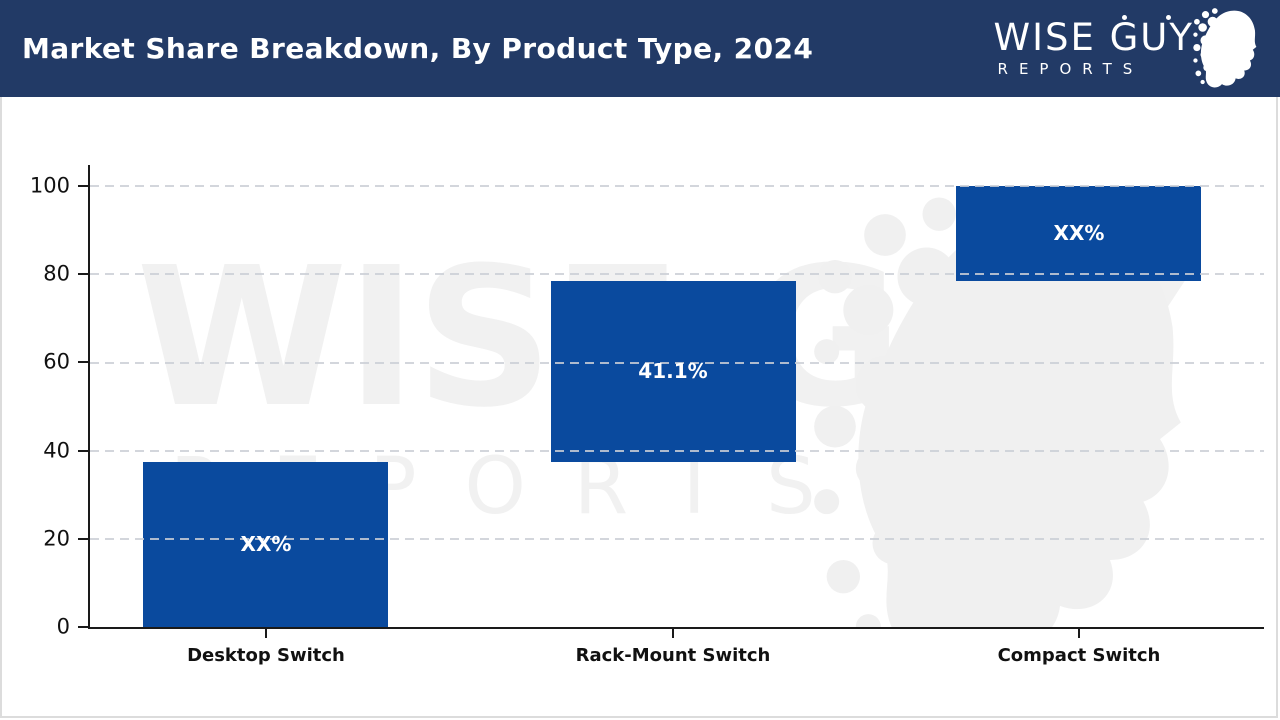 The image size is (1280, 720). What do you see at coordinates (1124, 17) in the screenshot?
I see `logo-u-dot-icon` at bounding box center [1124, 17].